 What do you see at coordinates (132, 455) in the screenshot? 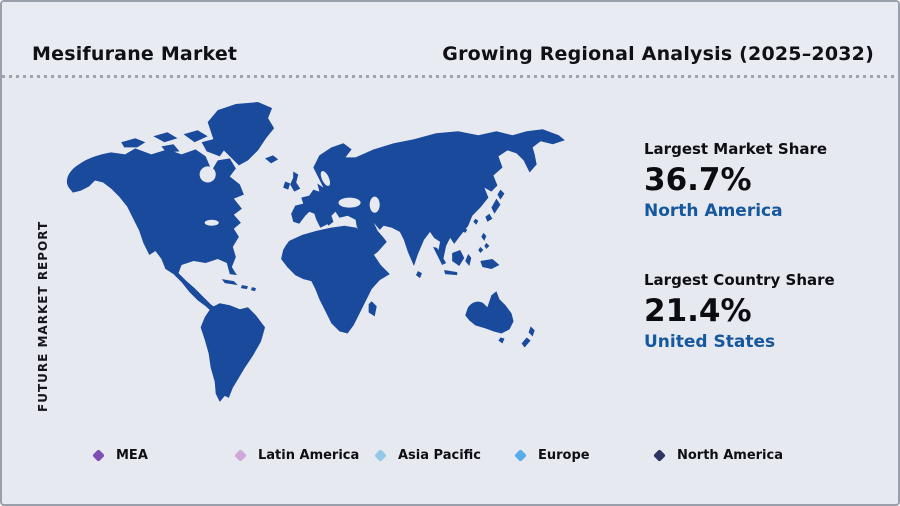
I see `legend-label: MEA` at bounding box center [132, 455].